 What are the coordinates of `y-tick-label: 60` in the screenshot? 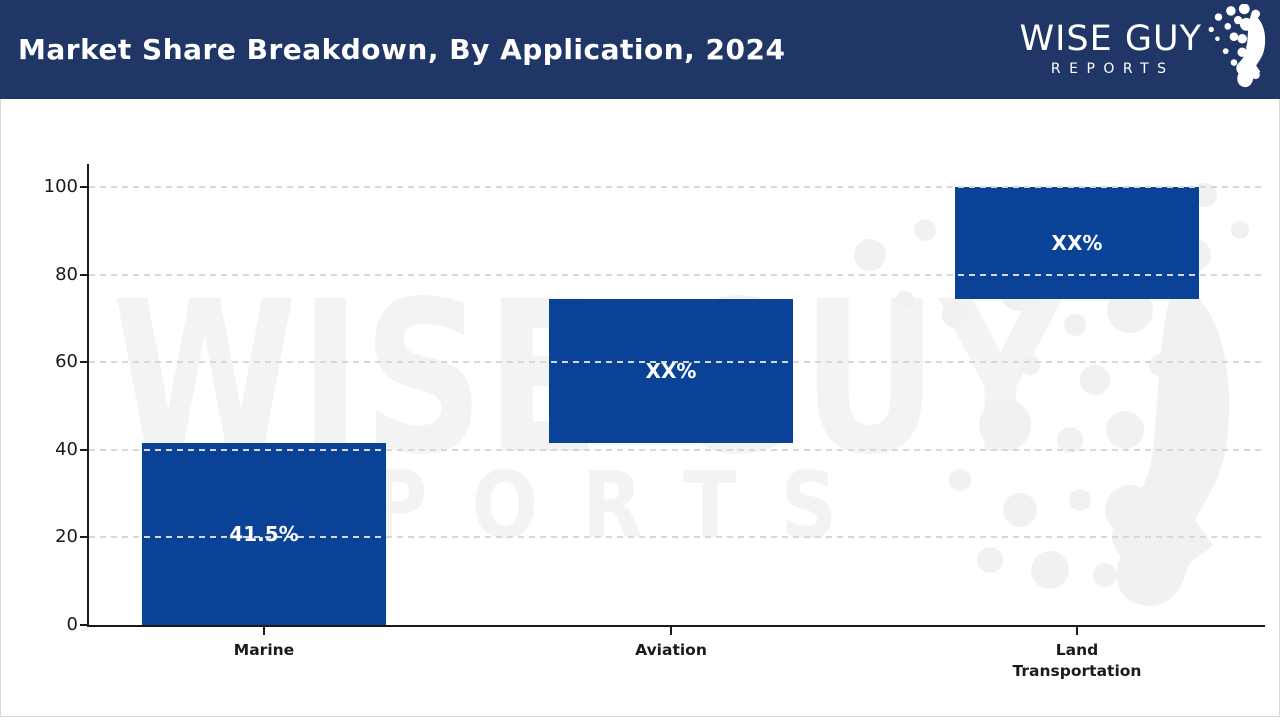 It's located at (66, 362).